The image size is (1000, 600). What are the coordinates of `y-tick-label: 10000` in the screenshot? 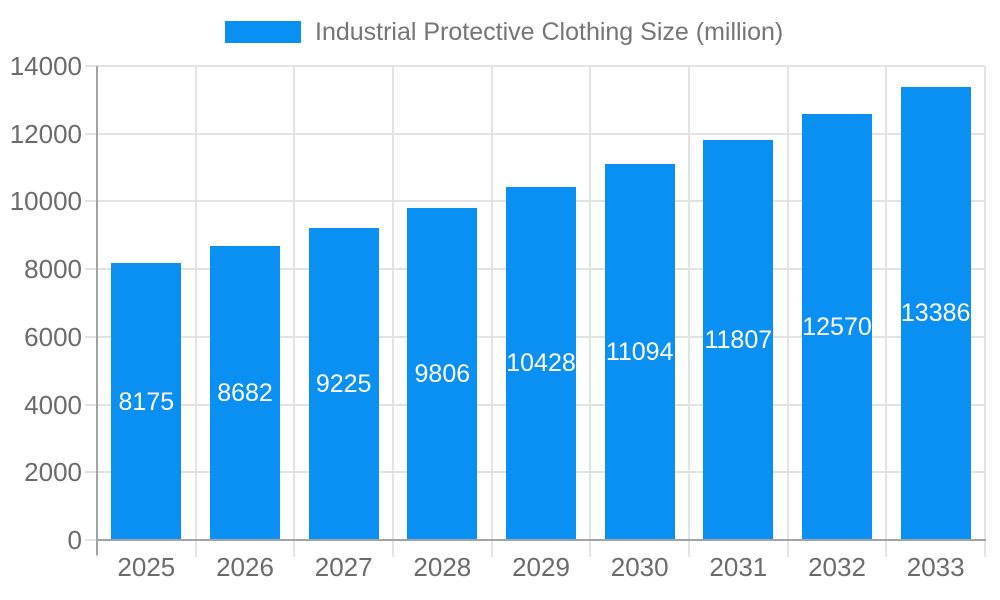 It's located at (45, 201).